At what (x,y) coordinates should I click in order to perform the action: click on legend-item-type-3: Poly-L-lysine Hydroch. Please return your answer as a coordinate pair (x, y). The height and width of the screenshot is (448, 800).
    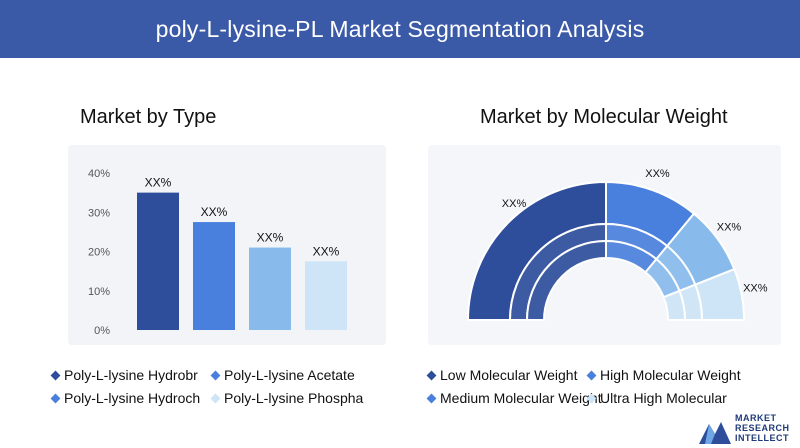
    Looking at the image, I should click on (125, 398).